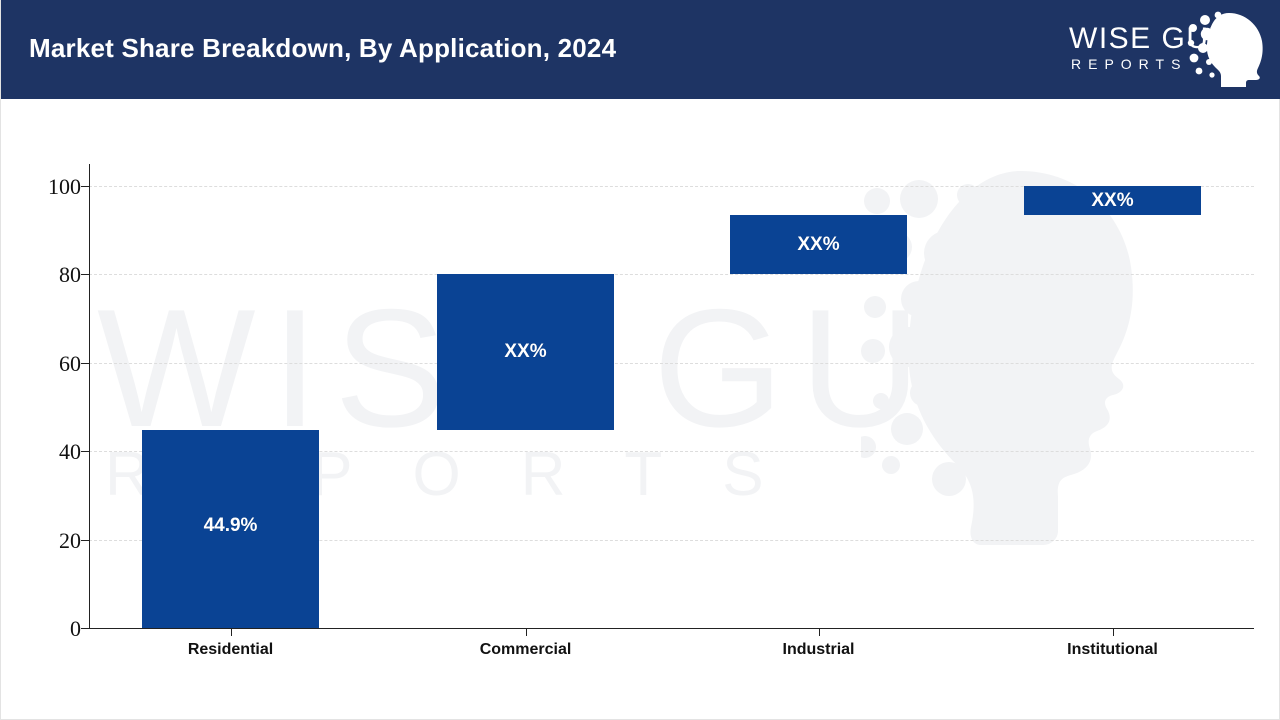 Image resolution: width=1280 pixels, height=720 pixels. I want to click on x-tick-industrial, so click(819, 632).